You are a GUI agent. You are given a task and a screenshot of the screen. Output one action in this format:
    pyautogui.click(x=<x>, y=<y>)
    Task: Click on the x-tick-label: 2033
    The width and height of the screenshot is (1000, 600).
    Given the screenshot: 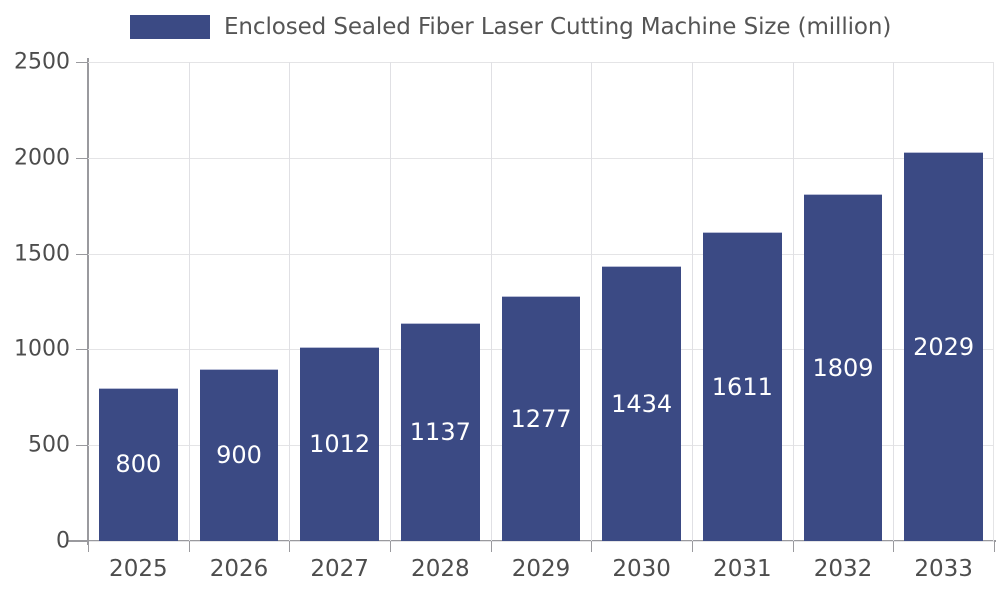 What is the action you would take?
    pyautogui.click(x=943, y=569)
    